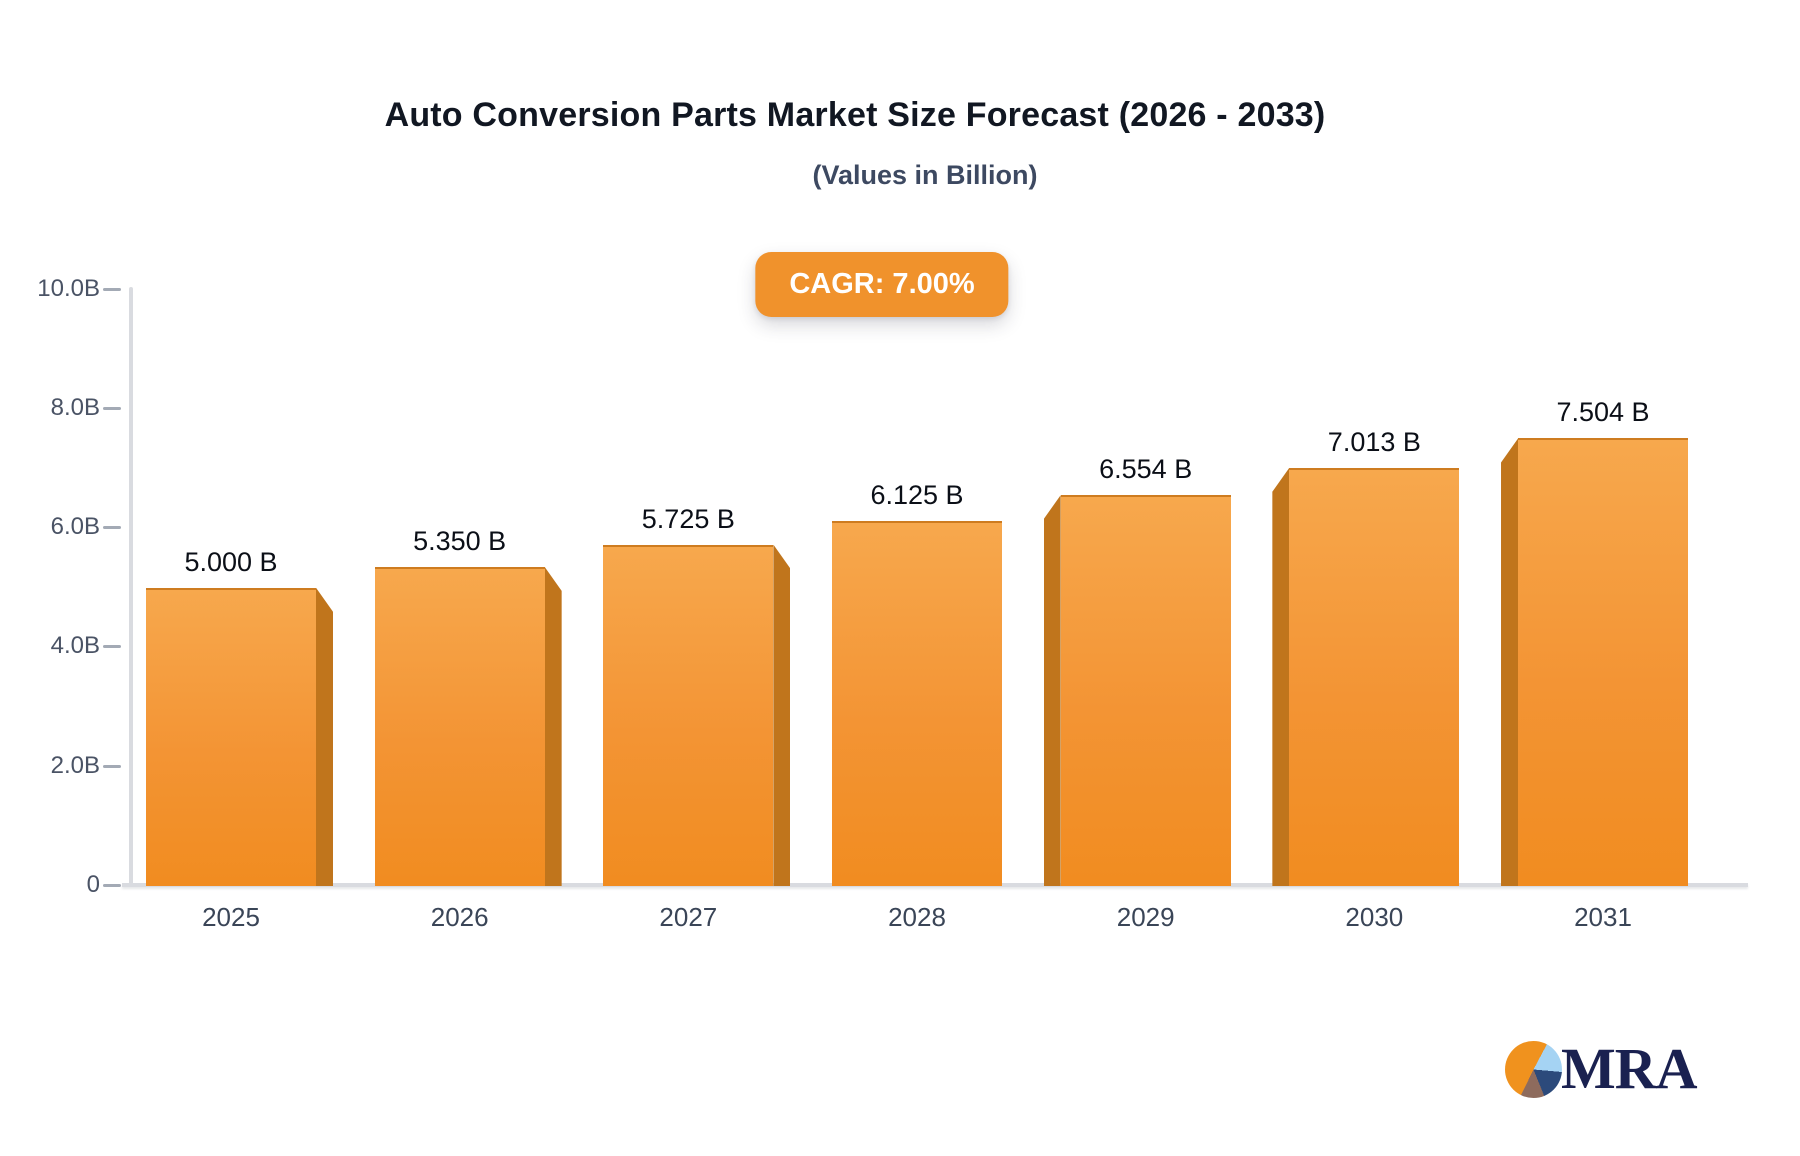  Describe the element at coordinates (231, 561) in the screenshot. I see `bar-value-label: 5.000 B` at that location.